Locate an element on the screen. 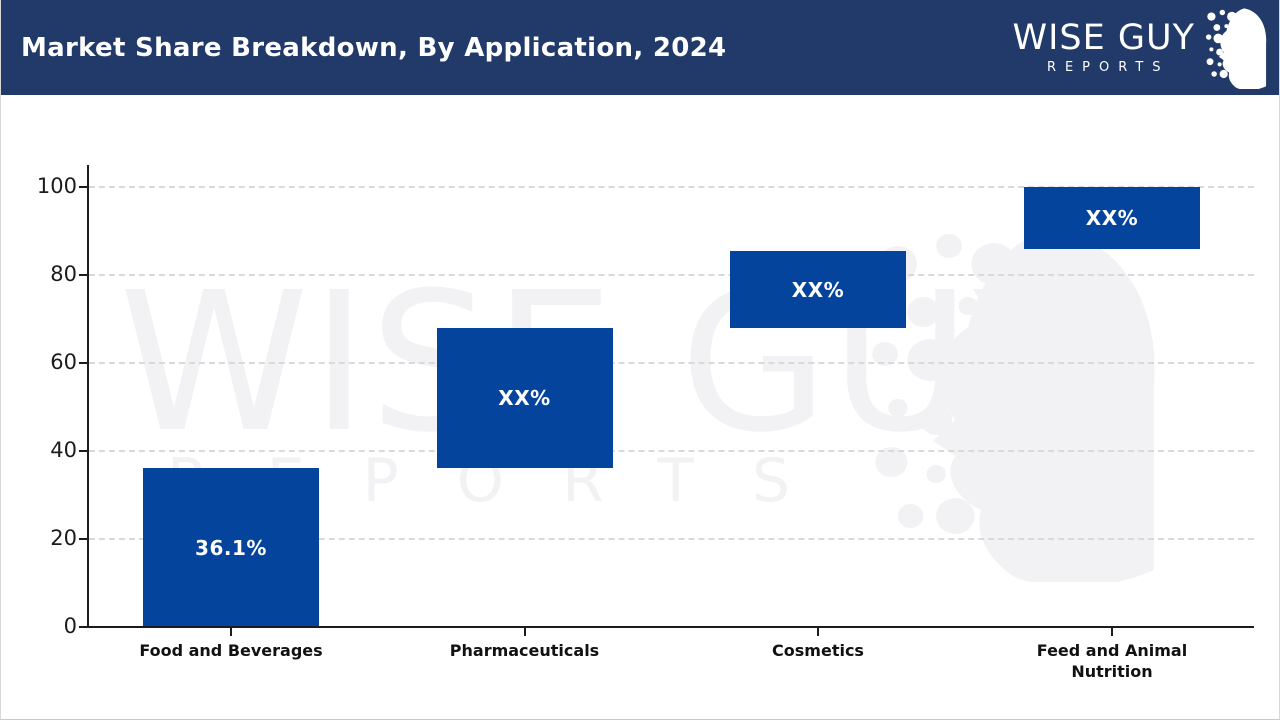  logo-subtitle: REPORTS is located at coordinates (1108, 67).